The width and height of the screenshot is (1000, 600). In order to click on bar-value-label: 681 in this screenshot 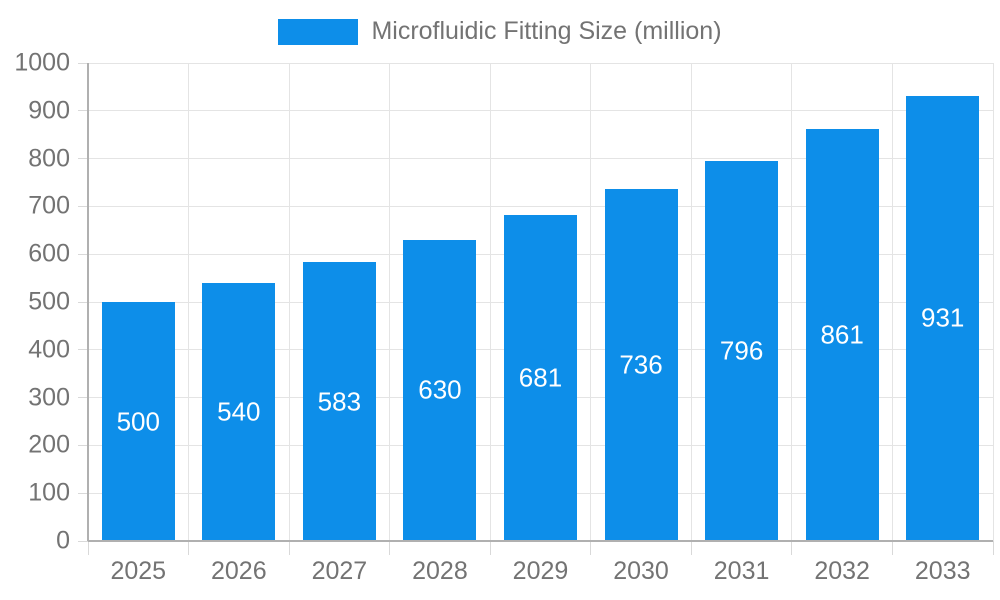, I will do `click(540, 377)`.